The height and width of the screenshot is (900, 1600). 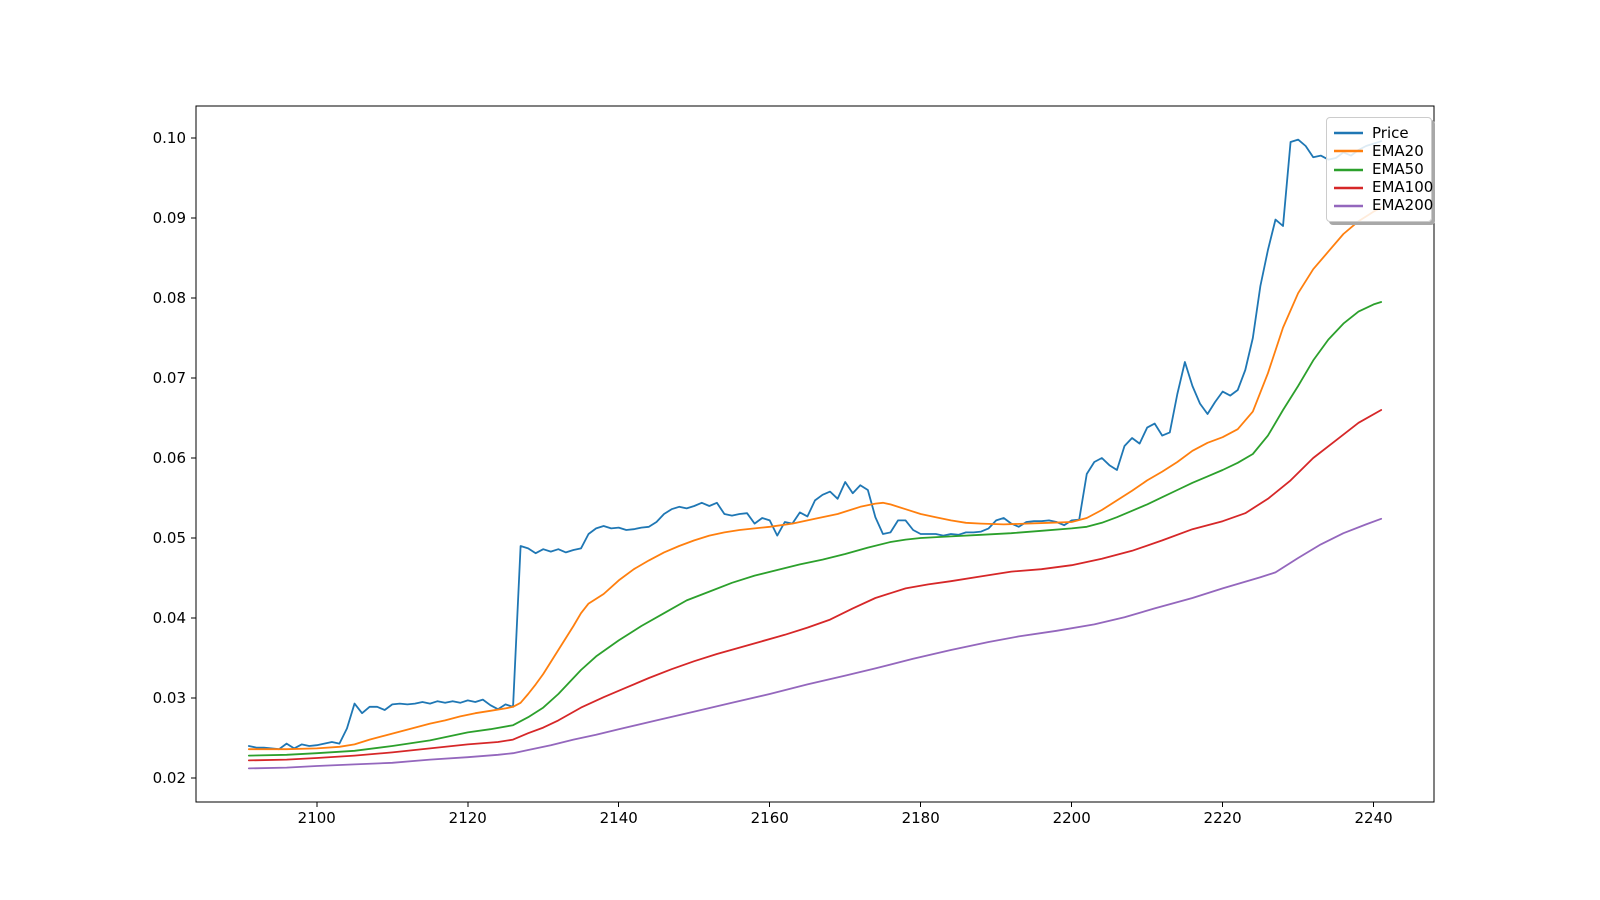 I want to click on y-axis: 0.02 0.03 0.04 0.05 0.06 0.07 0.08 0.09 0.10, so click(x=174, y=458).